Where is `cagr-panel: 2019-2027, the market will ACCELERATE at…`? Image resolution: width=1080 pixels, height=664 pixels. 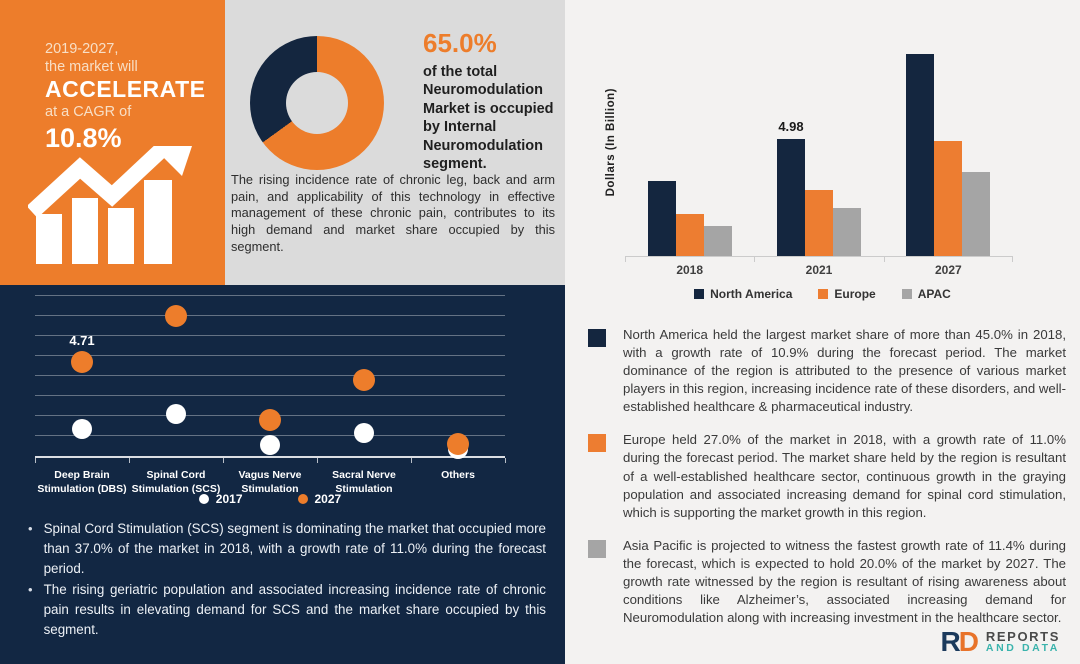
cagr-panel: 2019-2027, the market will ACCELERATE at… is located at coordinates (112, 142).